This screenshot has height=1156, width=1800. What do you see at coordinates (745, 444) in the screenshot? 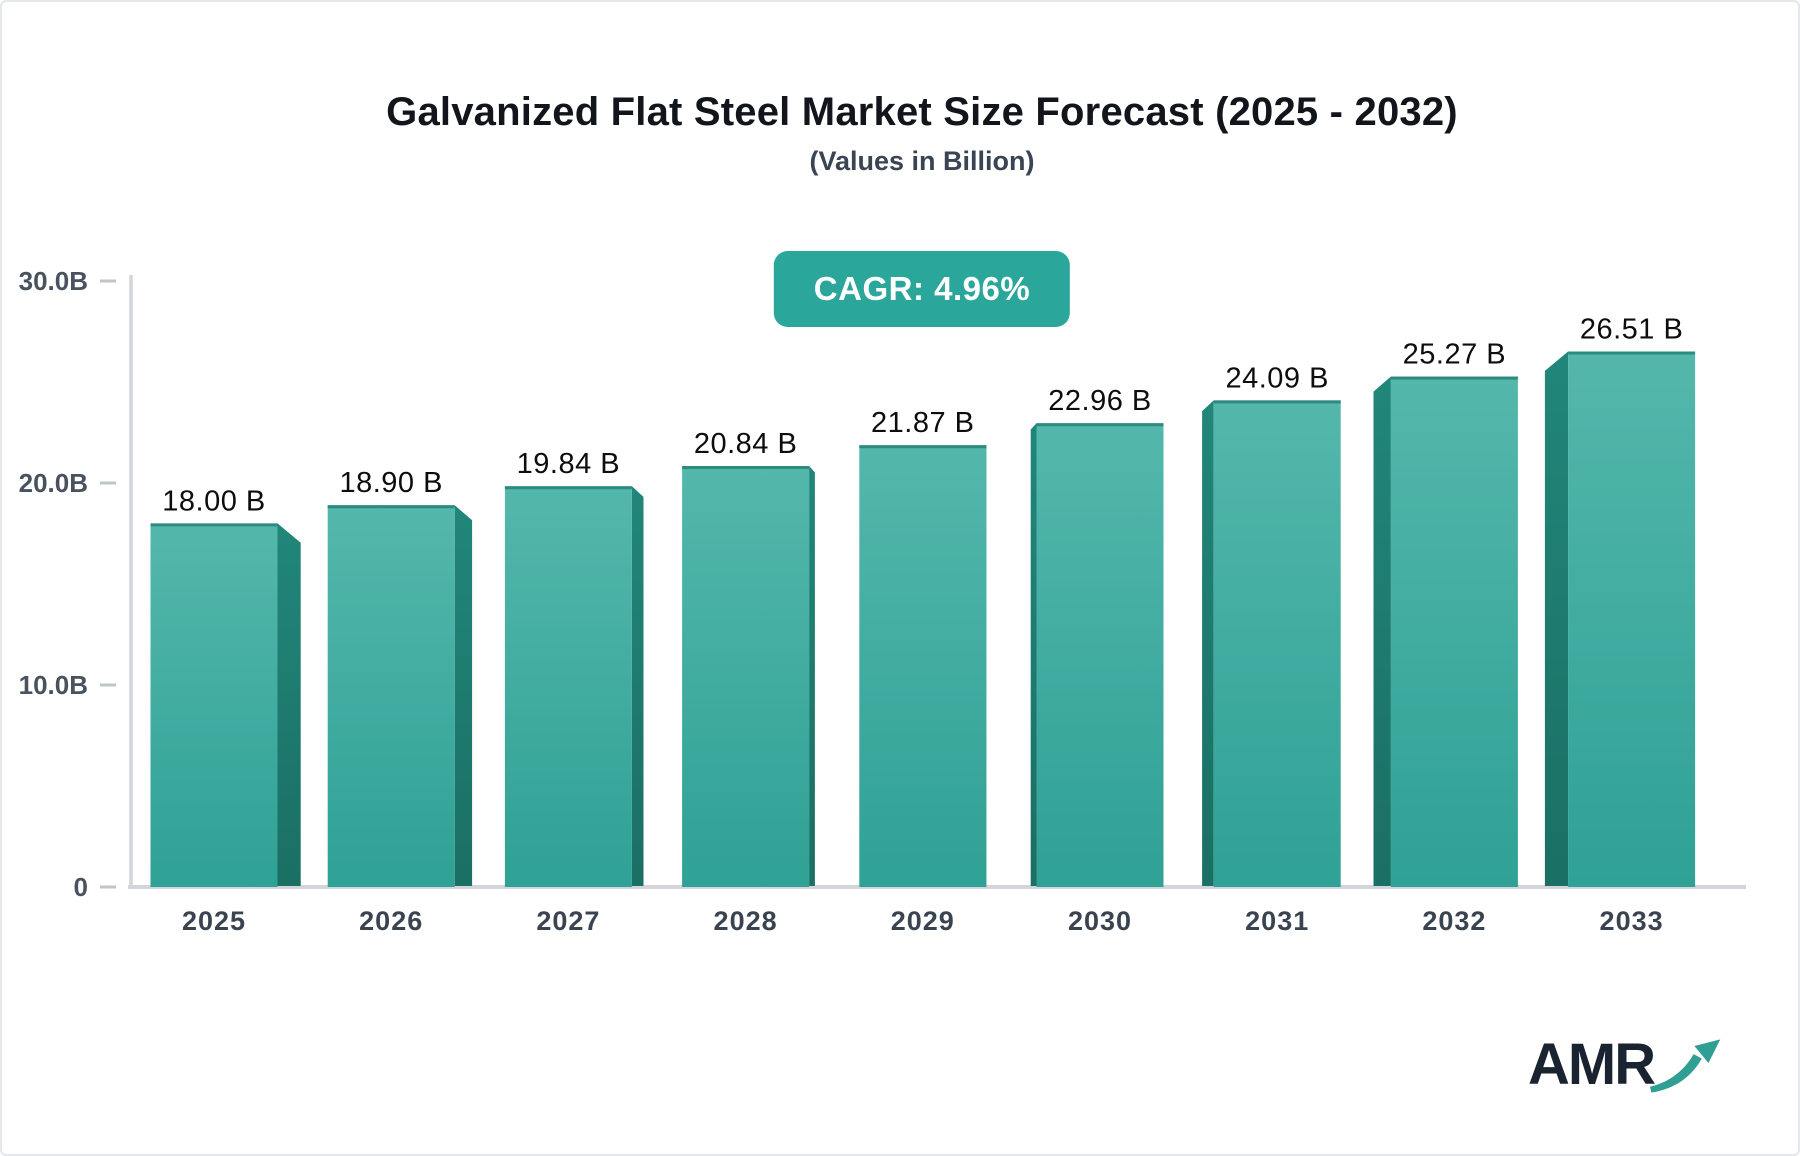
I see `bar-value-label: 20.84 B` at bounding box center [745, 444].